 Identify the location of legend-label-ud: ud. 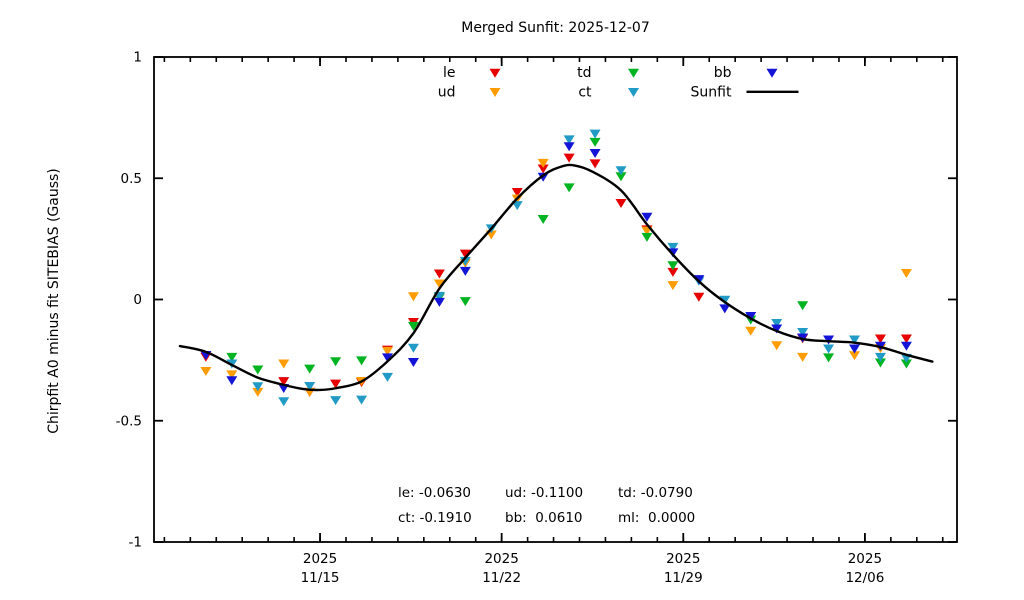
(447, 92).